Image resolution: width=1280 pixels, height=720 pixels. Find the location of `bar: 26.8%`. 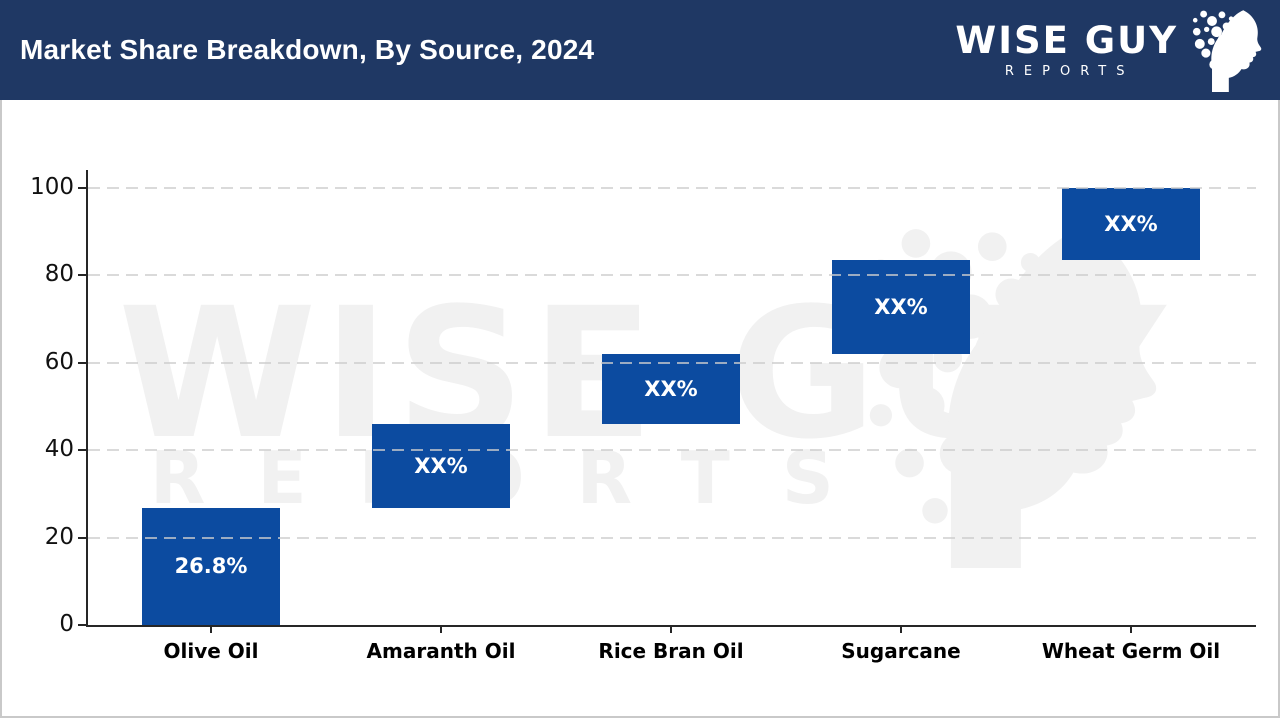

bar: 26.8% is located at coordinates (211, 566).